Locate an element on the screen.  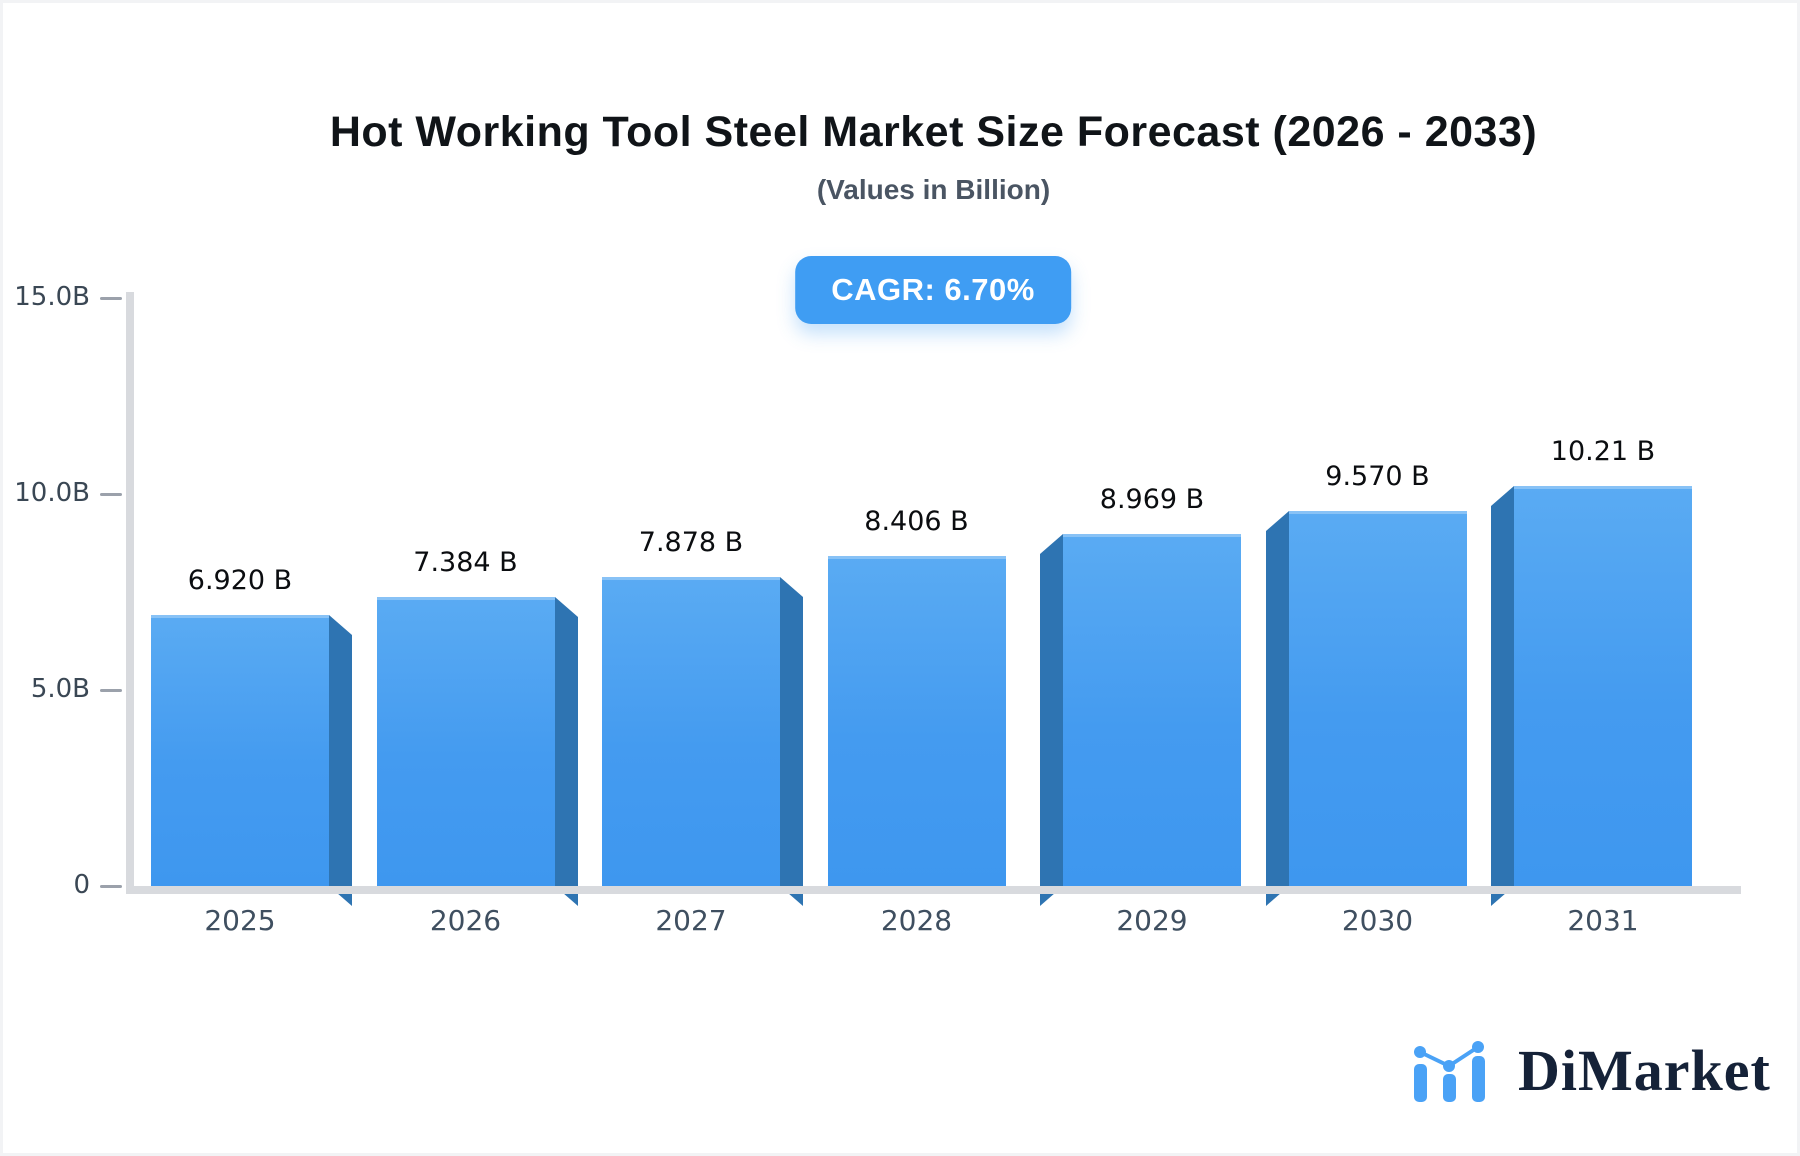
x-axis-label: 2025 is located at coordinates (240, 920).